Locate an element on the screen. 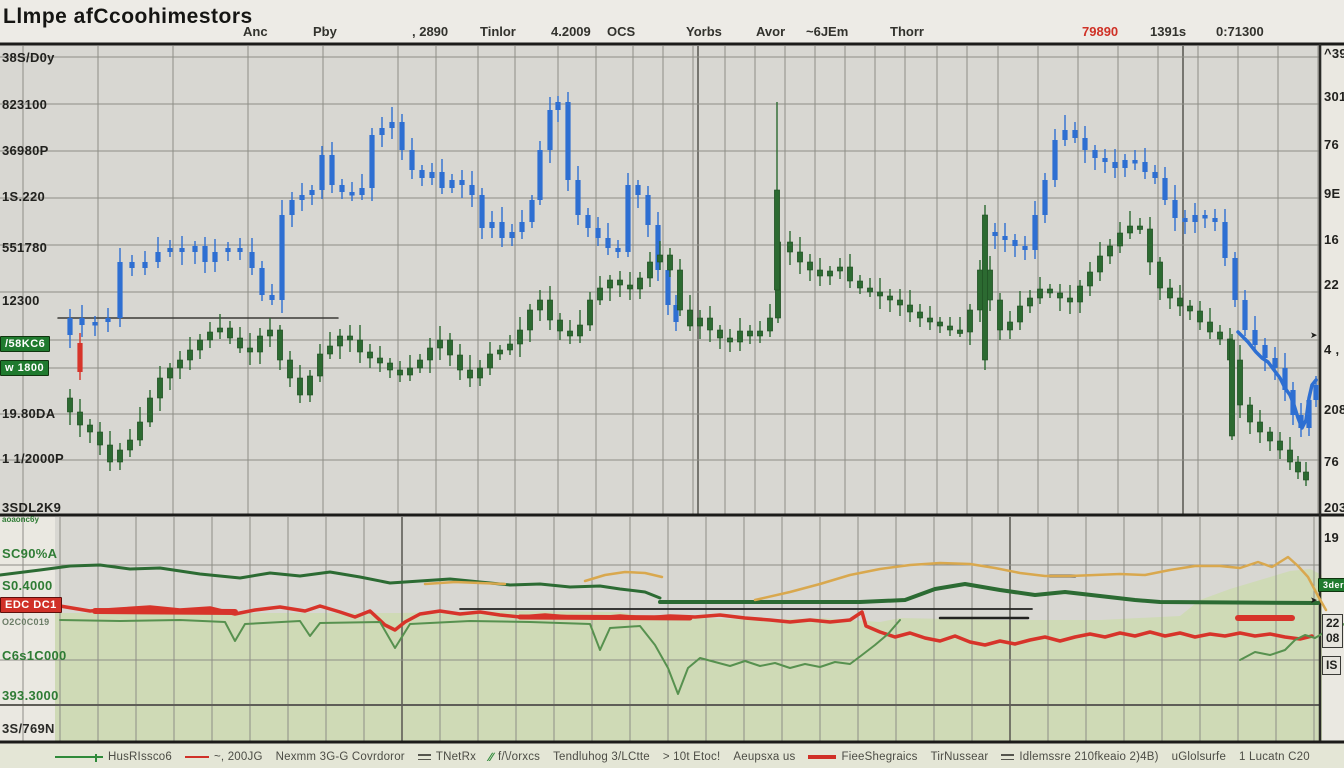  axis-label-right: 301 is located at coordinates (1334, 96).